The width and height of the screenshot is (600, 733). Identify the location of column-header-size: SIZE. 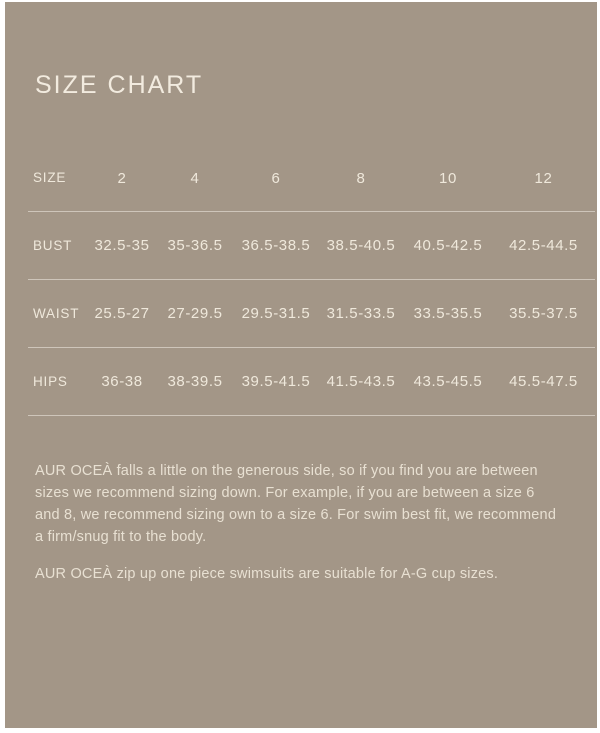
(50, 177).